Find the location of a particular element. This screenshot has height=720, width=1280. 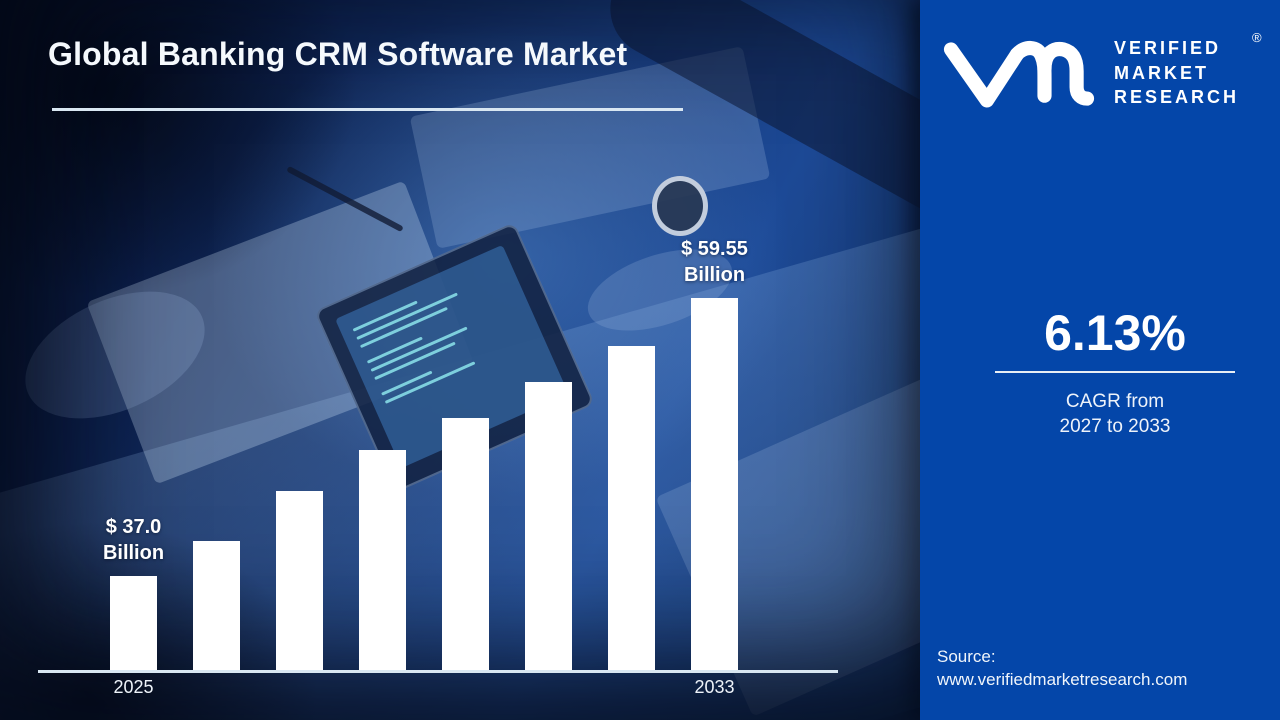

stat-underline is located at coordinates (1115, 372).